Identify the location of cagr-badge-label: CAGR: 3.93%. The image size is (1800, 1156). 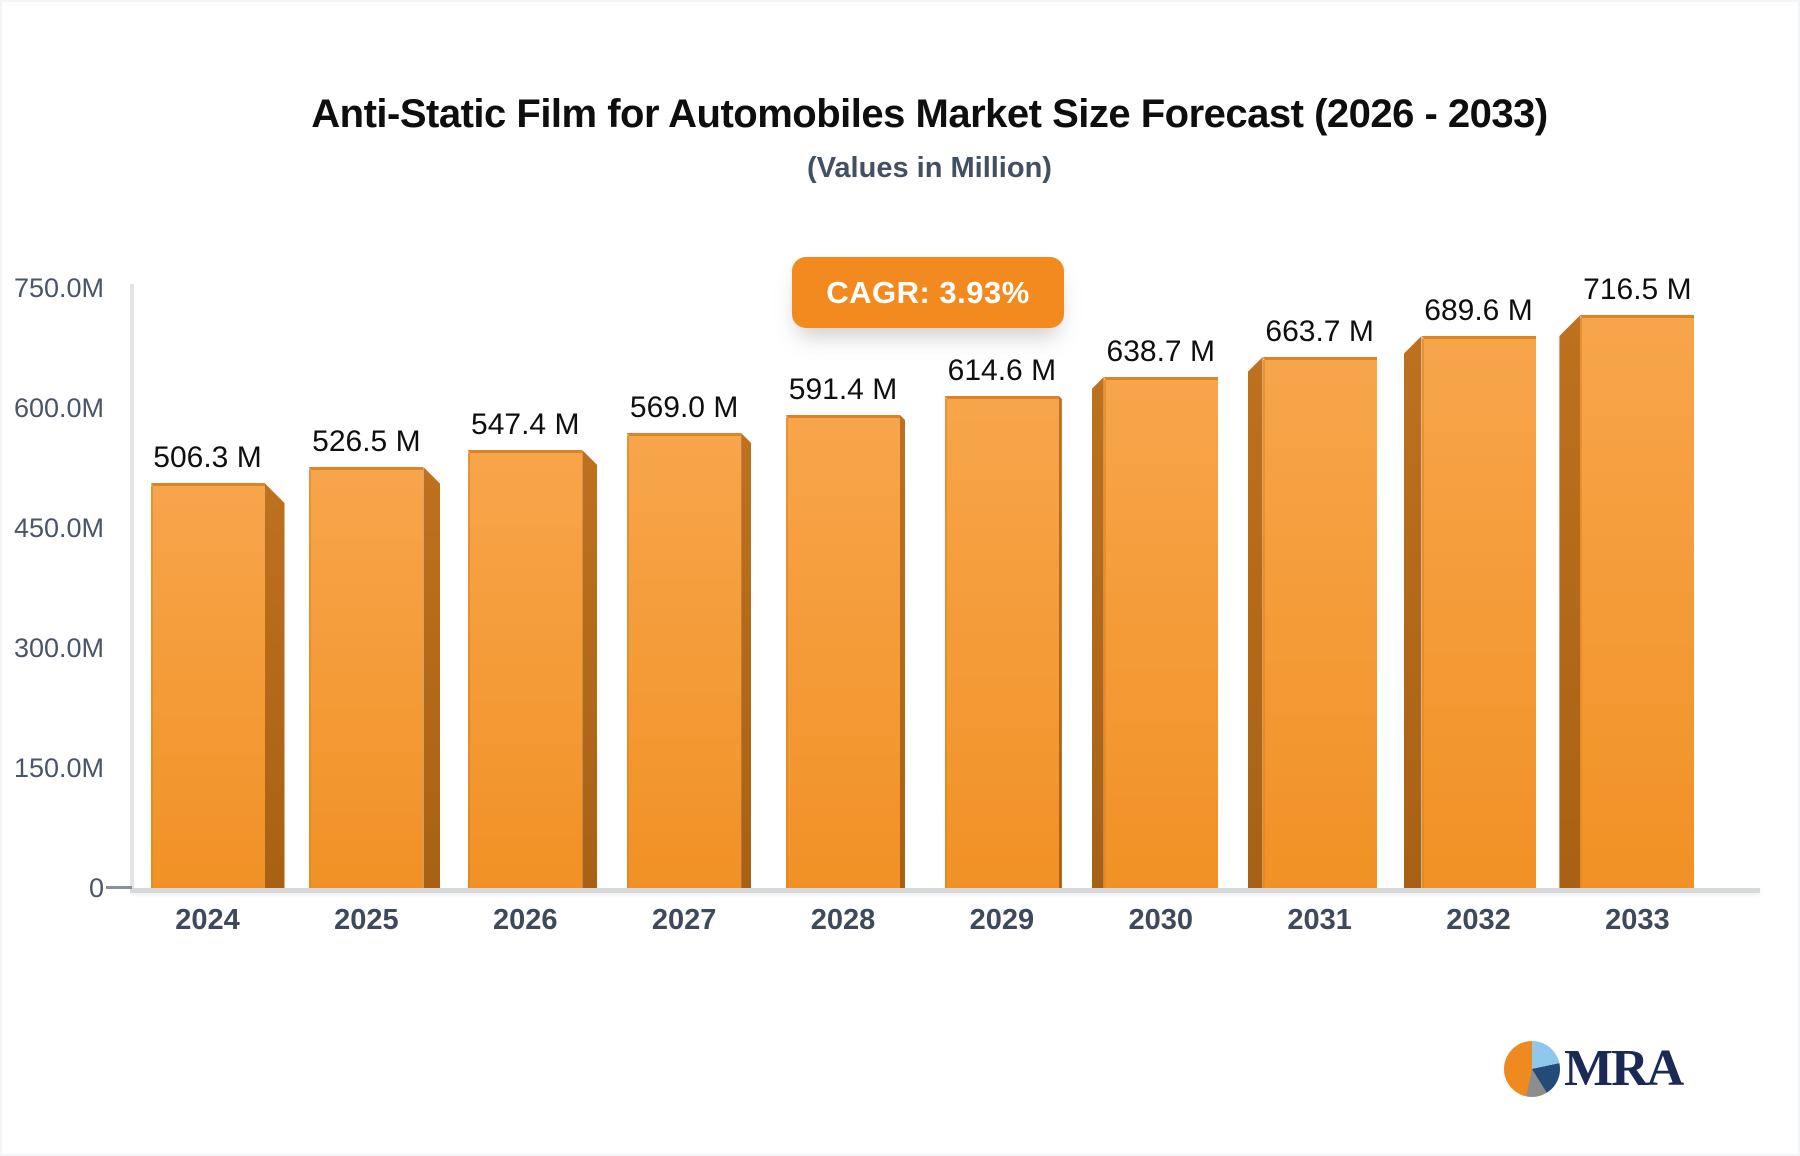
(928, 292).